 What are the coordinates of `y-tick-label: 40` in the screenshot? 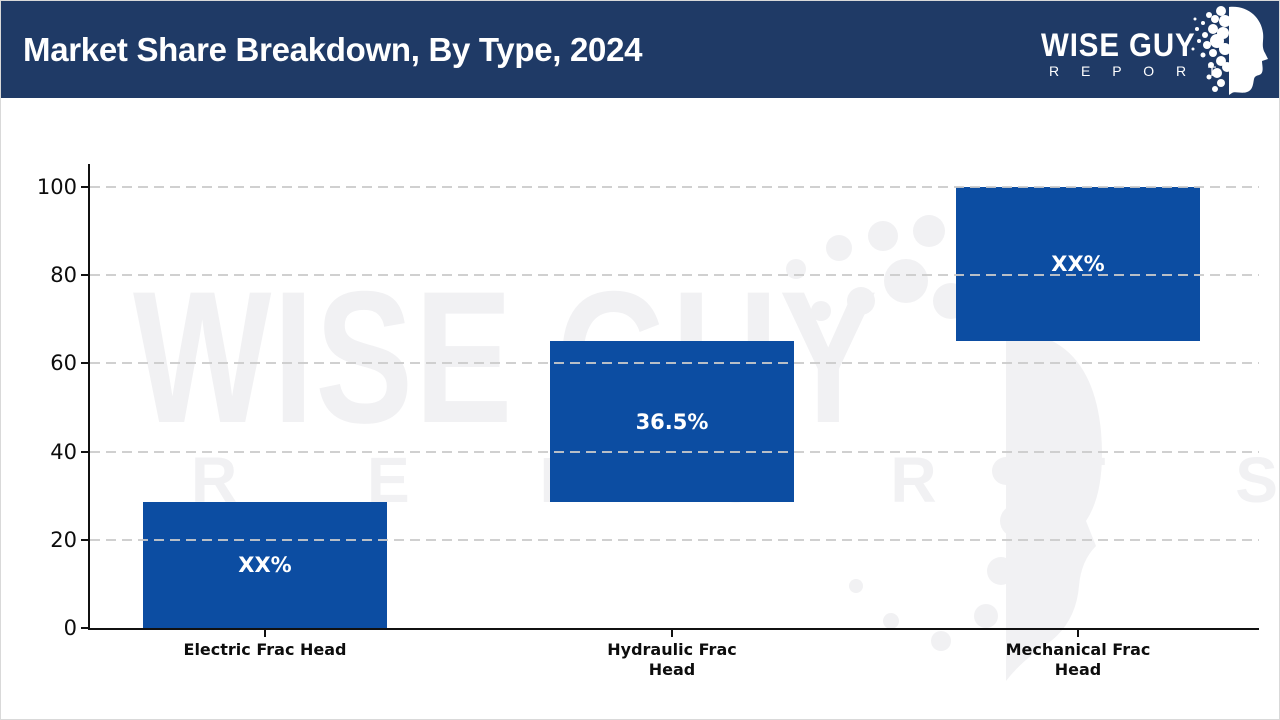 It's located at (63, 451).